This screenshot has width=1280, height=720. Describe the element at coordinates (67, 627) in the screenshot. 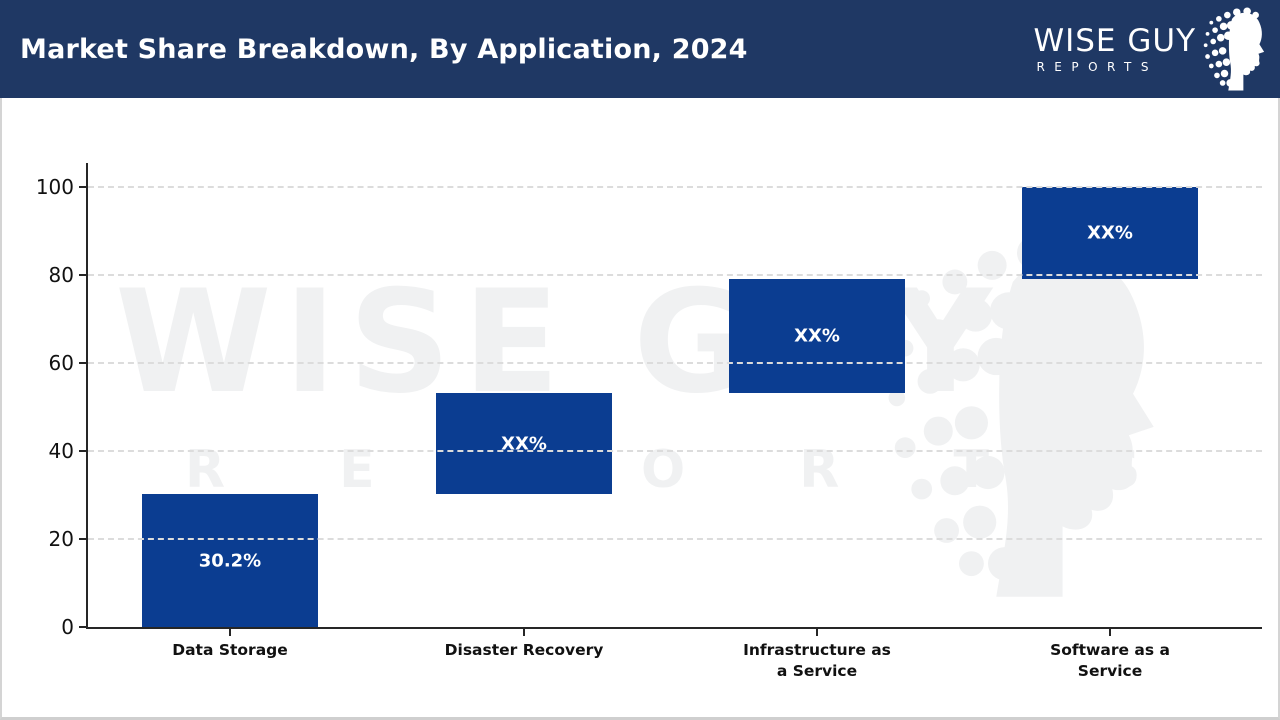

I see `y-axis-tick-label: 0` at that location.